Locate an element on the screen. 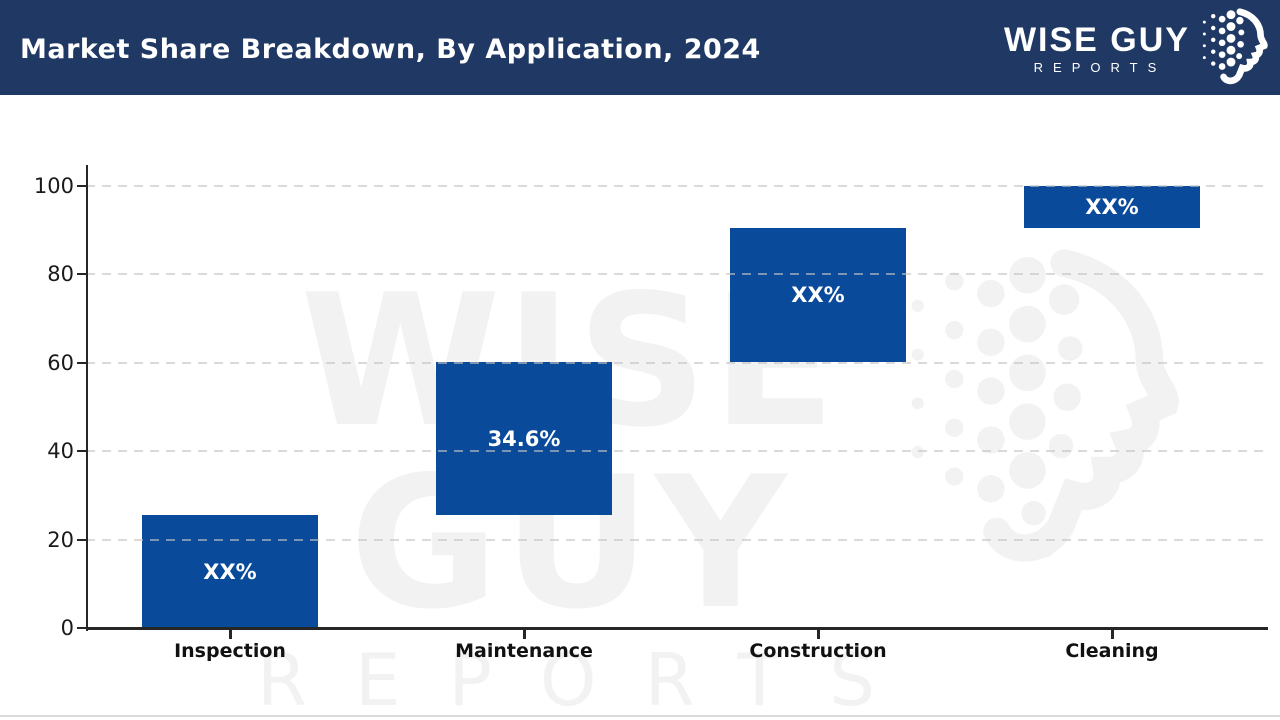 This screenshot has height=720, width=1280. logo-head-icon is located at coordinates (1235, 46).